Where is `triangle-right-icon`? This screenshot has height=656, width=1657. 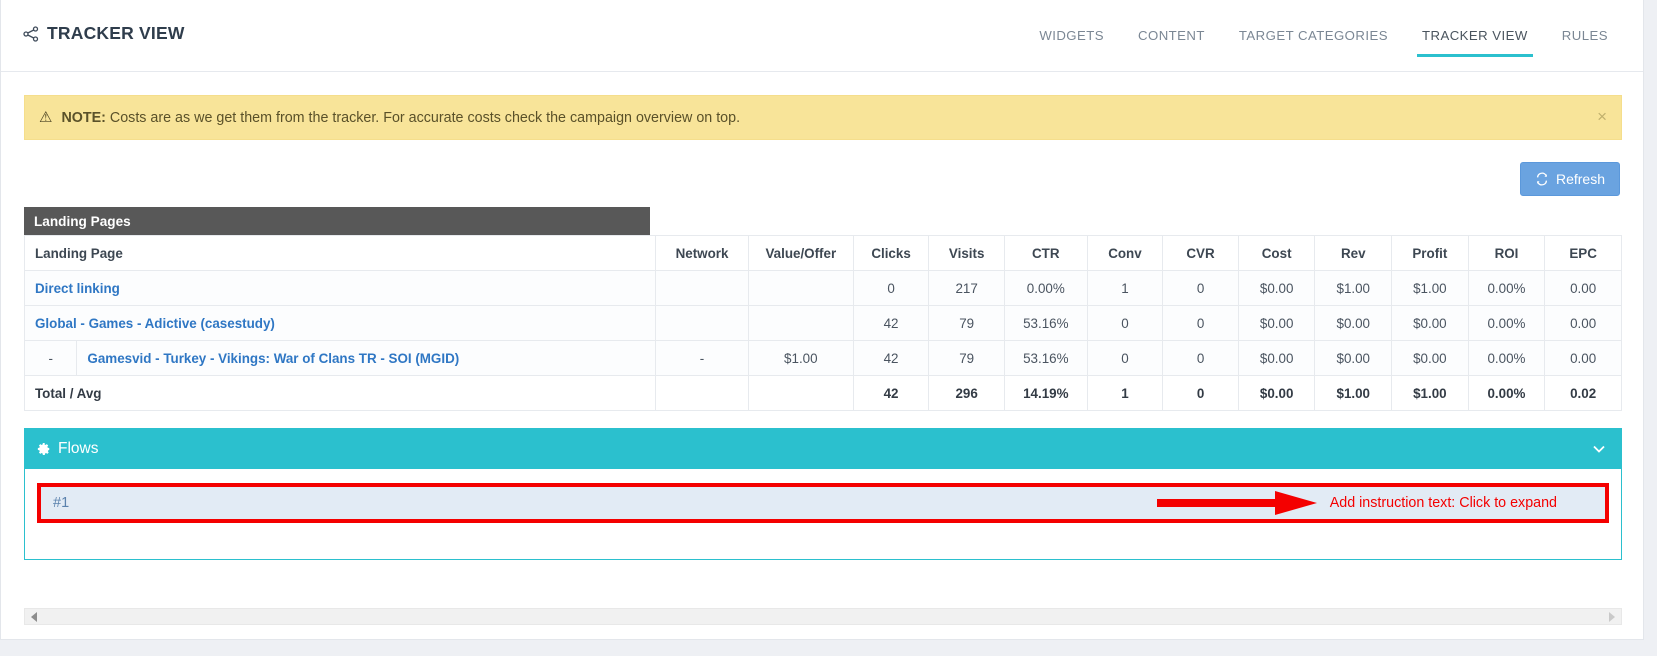
triangle-right-icon is located at coordinates (1612, 616).